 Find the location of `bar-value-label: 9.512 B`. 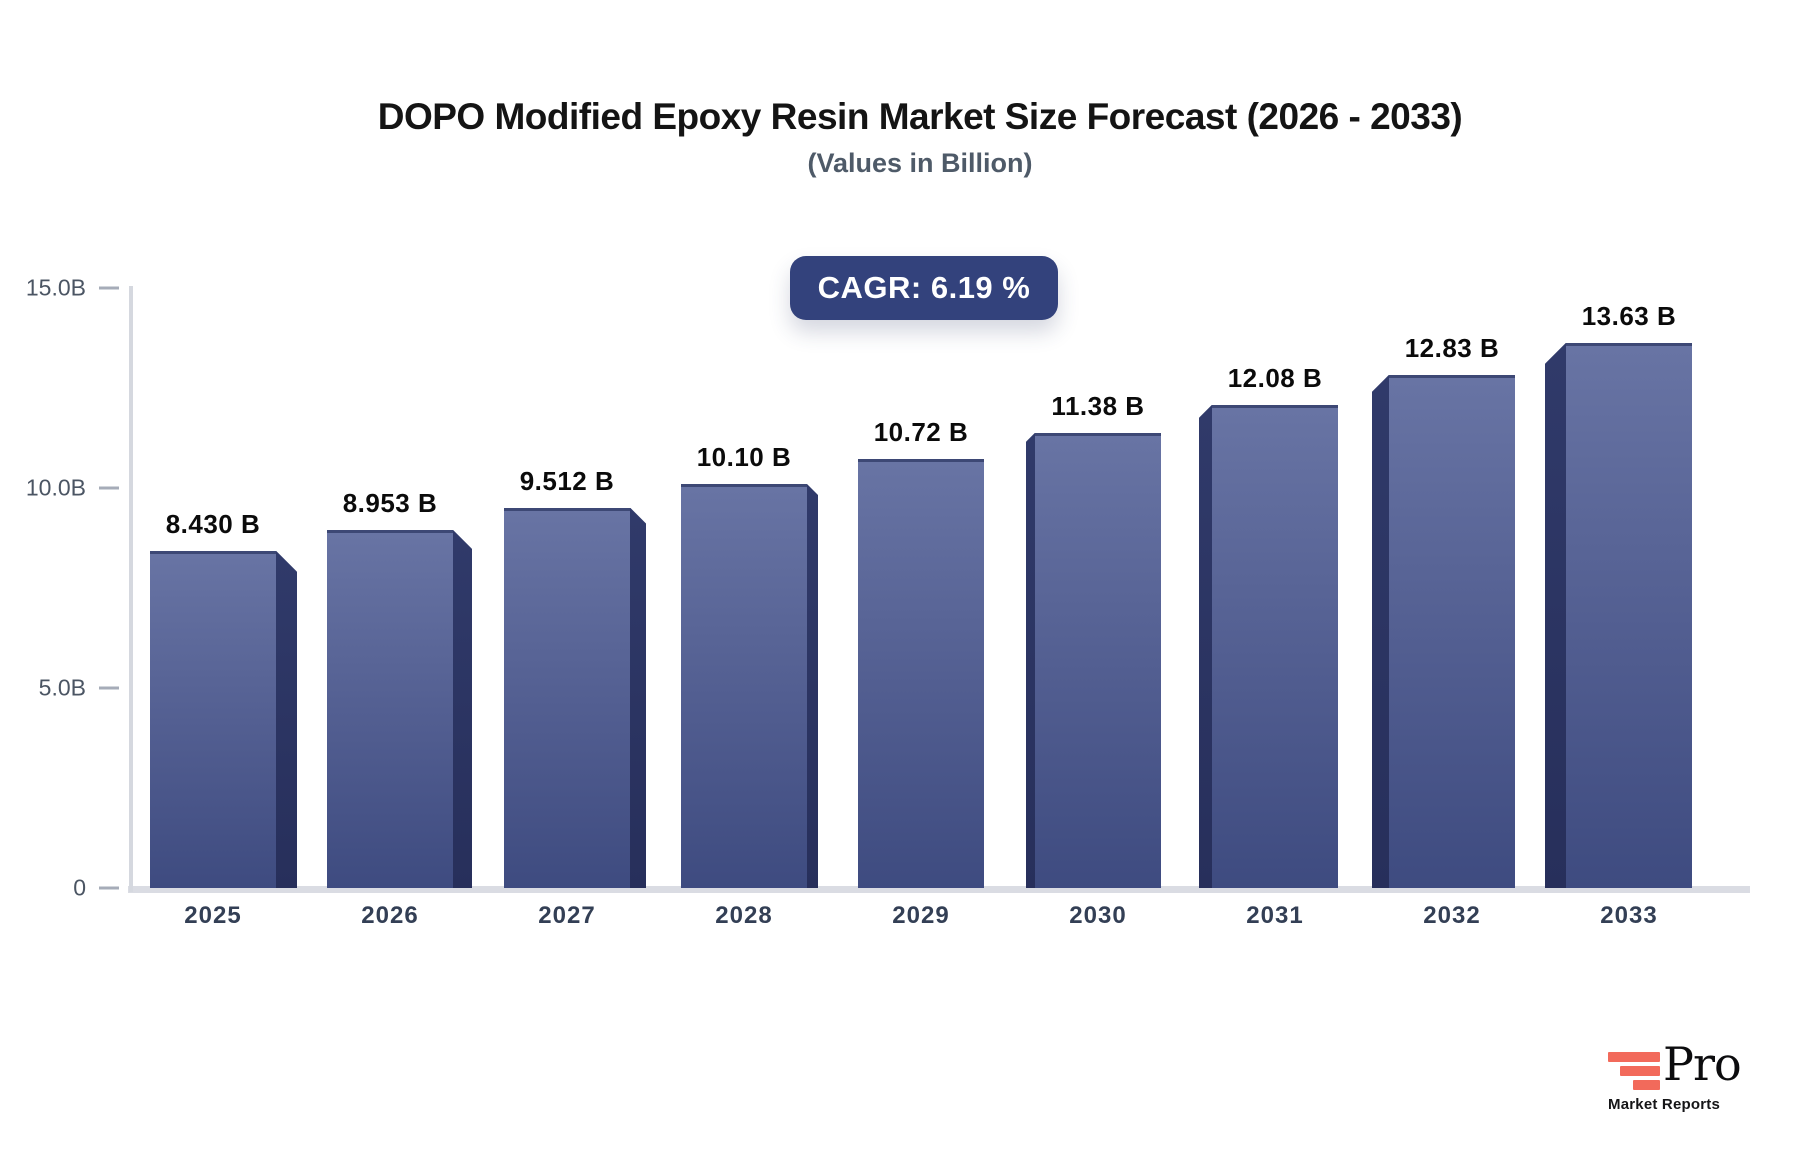

bar-value-label: 9.512 B is located at coordinates (567, 480).